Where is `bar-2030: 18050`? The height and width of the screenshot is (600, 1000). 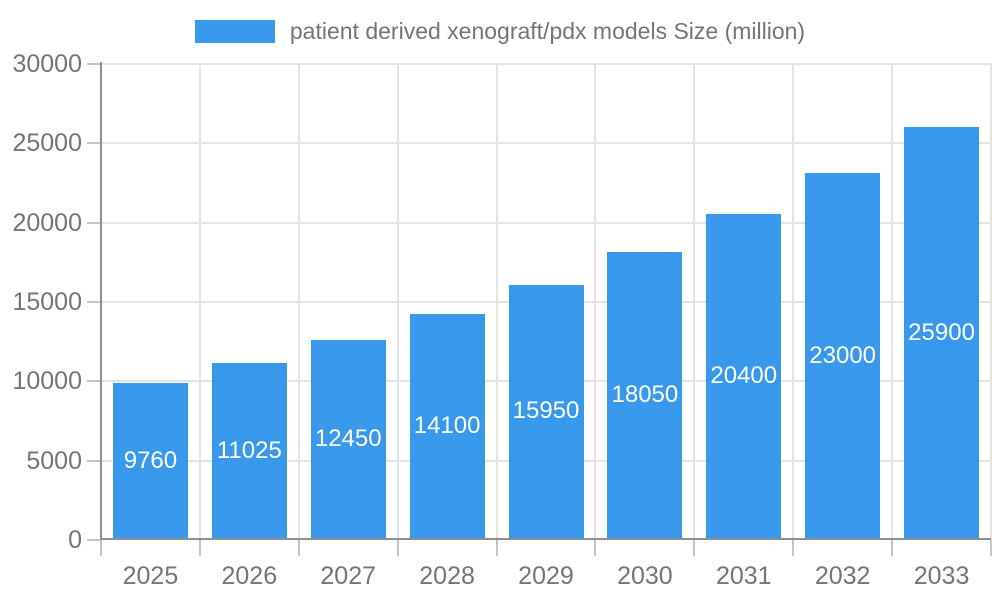 bar-2030: 18050 is located at coordinates (645, 394).